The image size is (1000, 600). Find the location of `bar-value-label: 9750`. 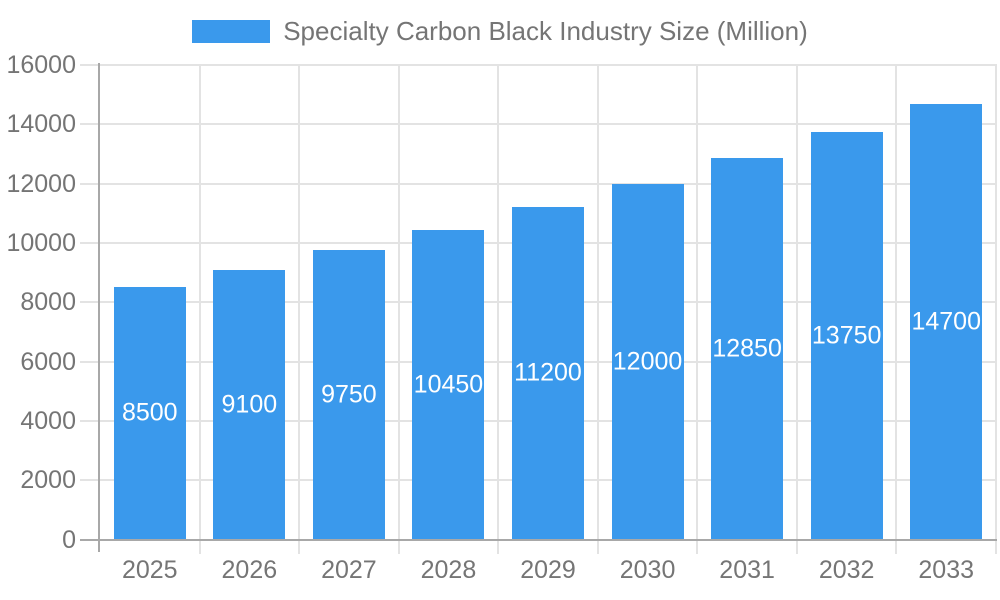

bar-value-label: 9750 is located at coordinates (349, 394).